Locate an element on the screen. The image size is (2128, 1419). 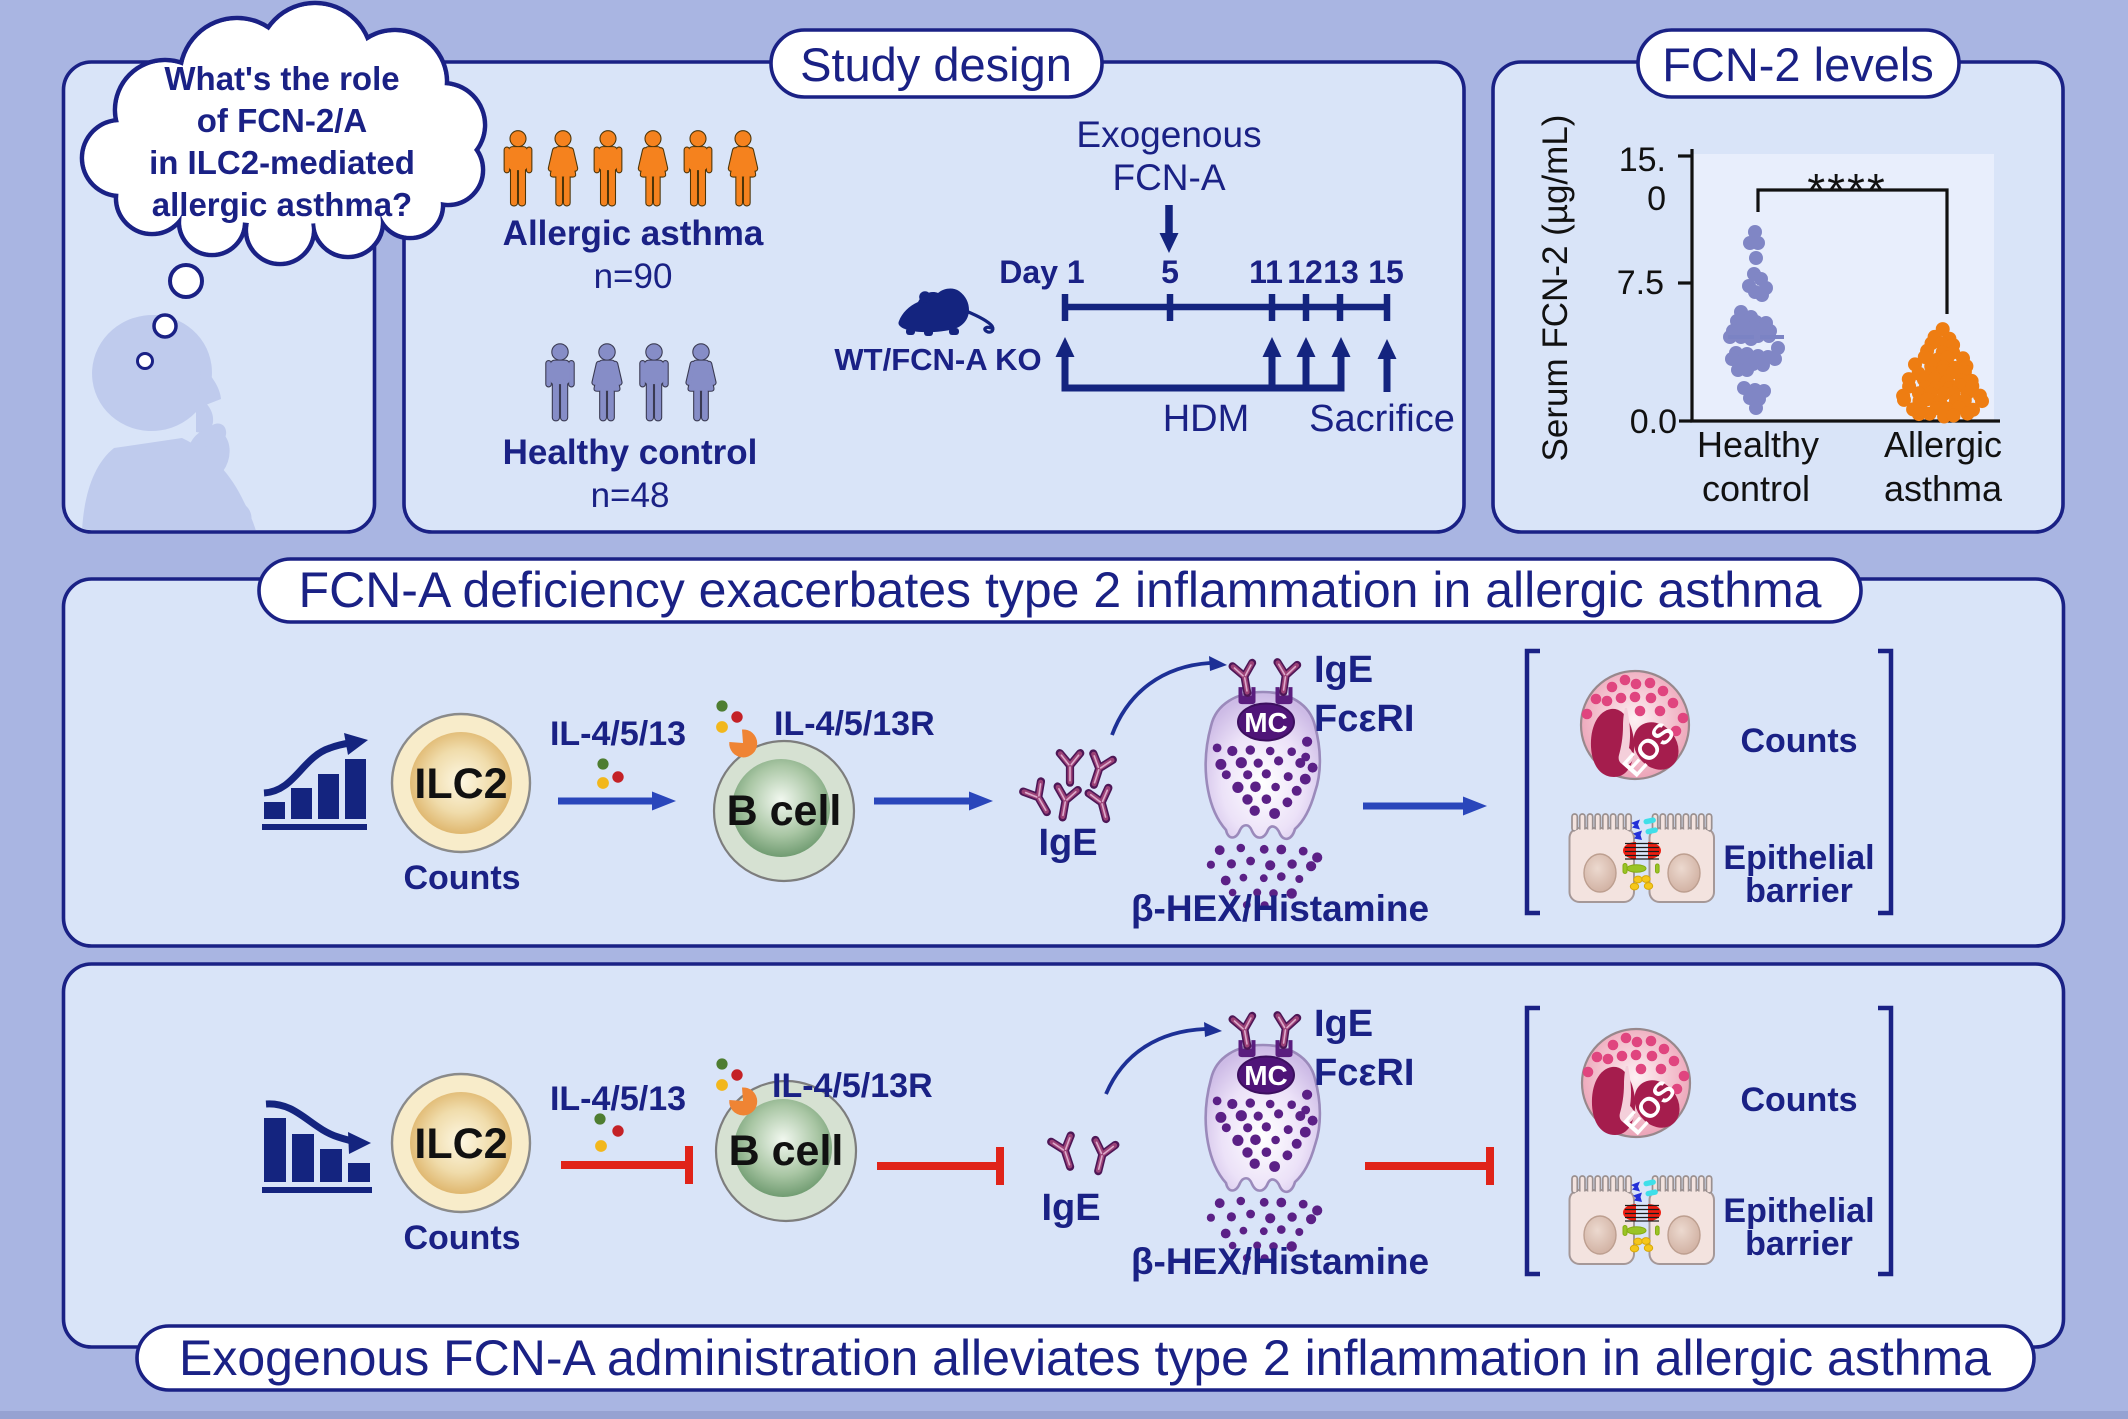
svg-text: of FCN-2/A is located at coordinates (282, 120).